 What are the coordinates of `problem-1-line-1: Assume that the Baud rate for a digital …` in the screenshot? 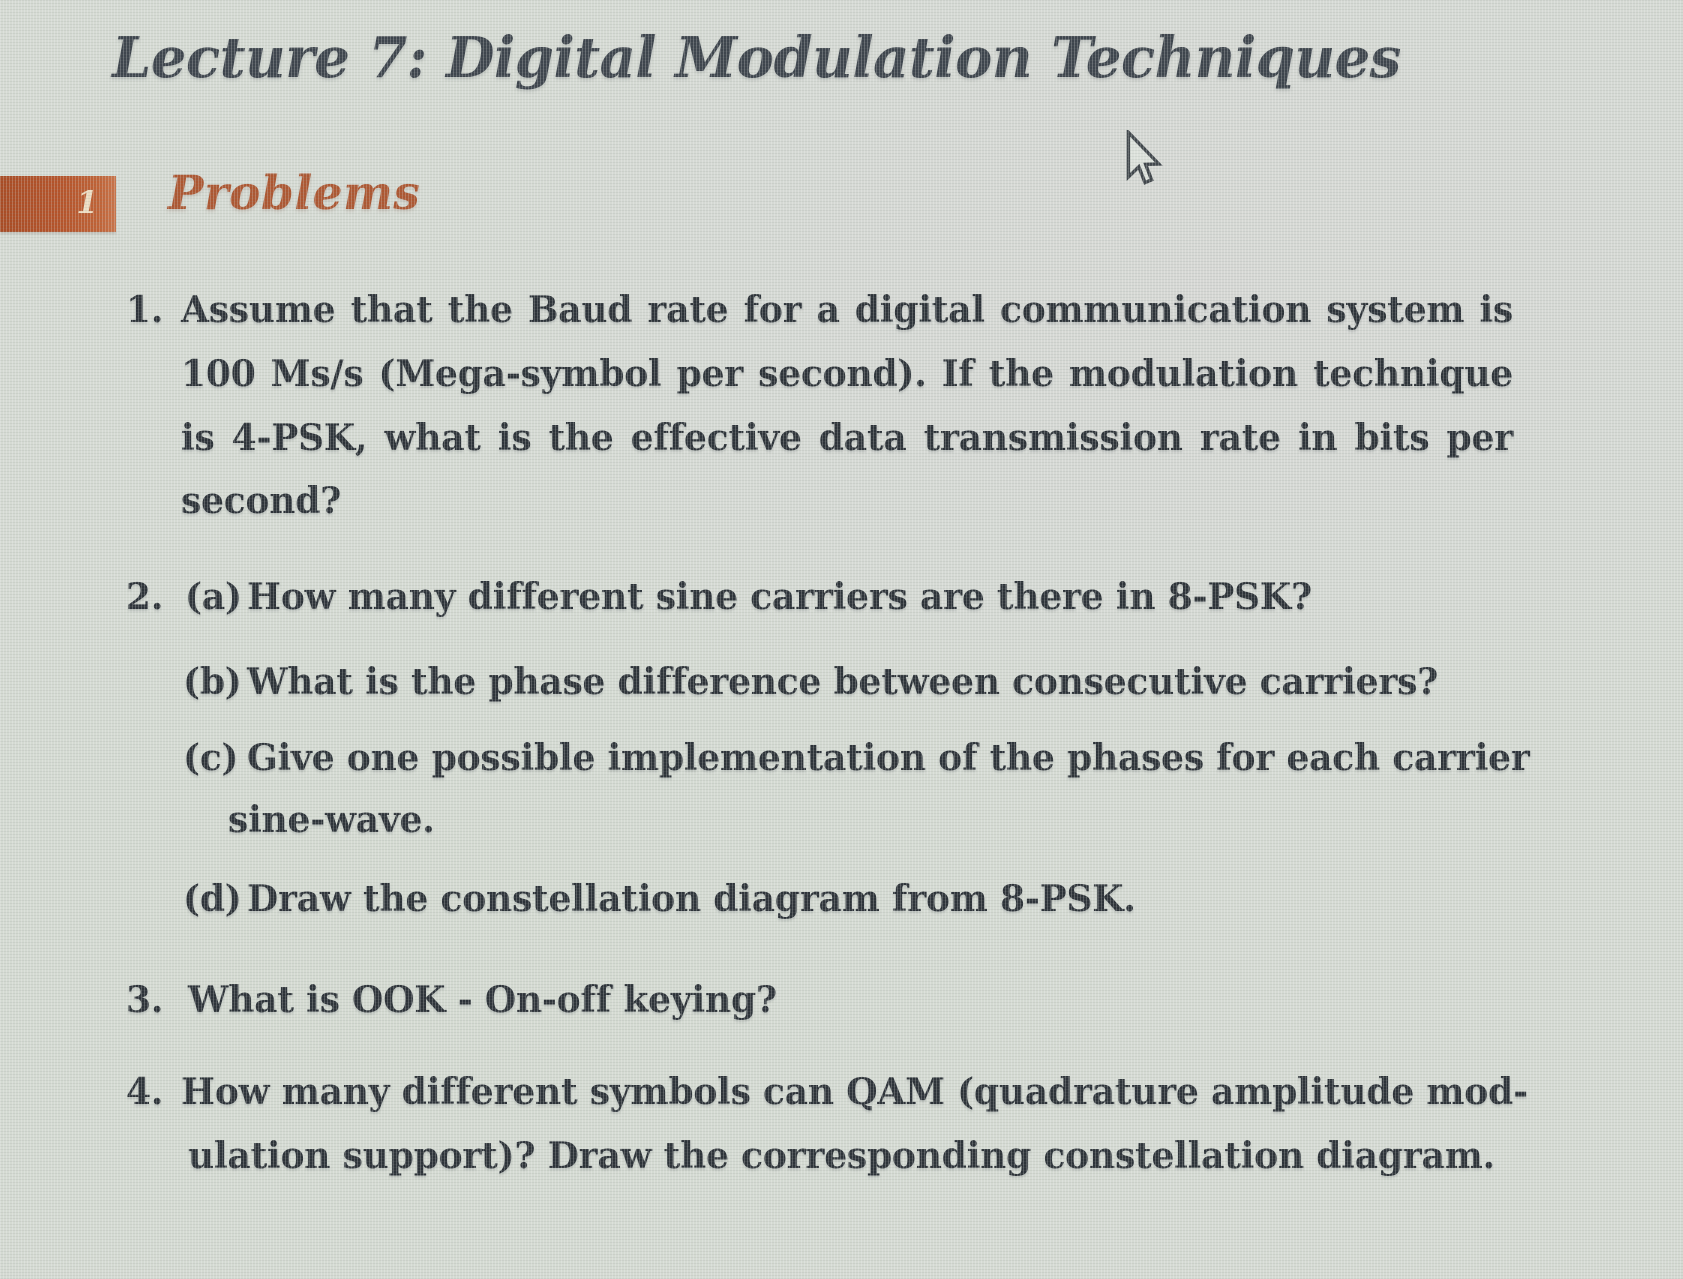 It's located at (847, 310).